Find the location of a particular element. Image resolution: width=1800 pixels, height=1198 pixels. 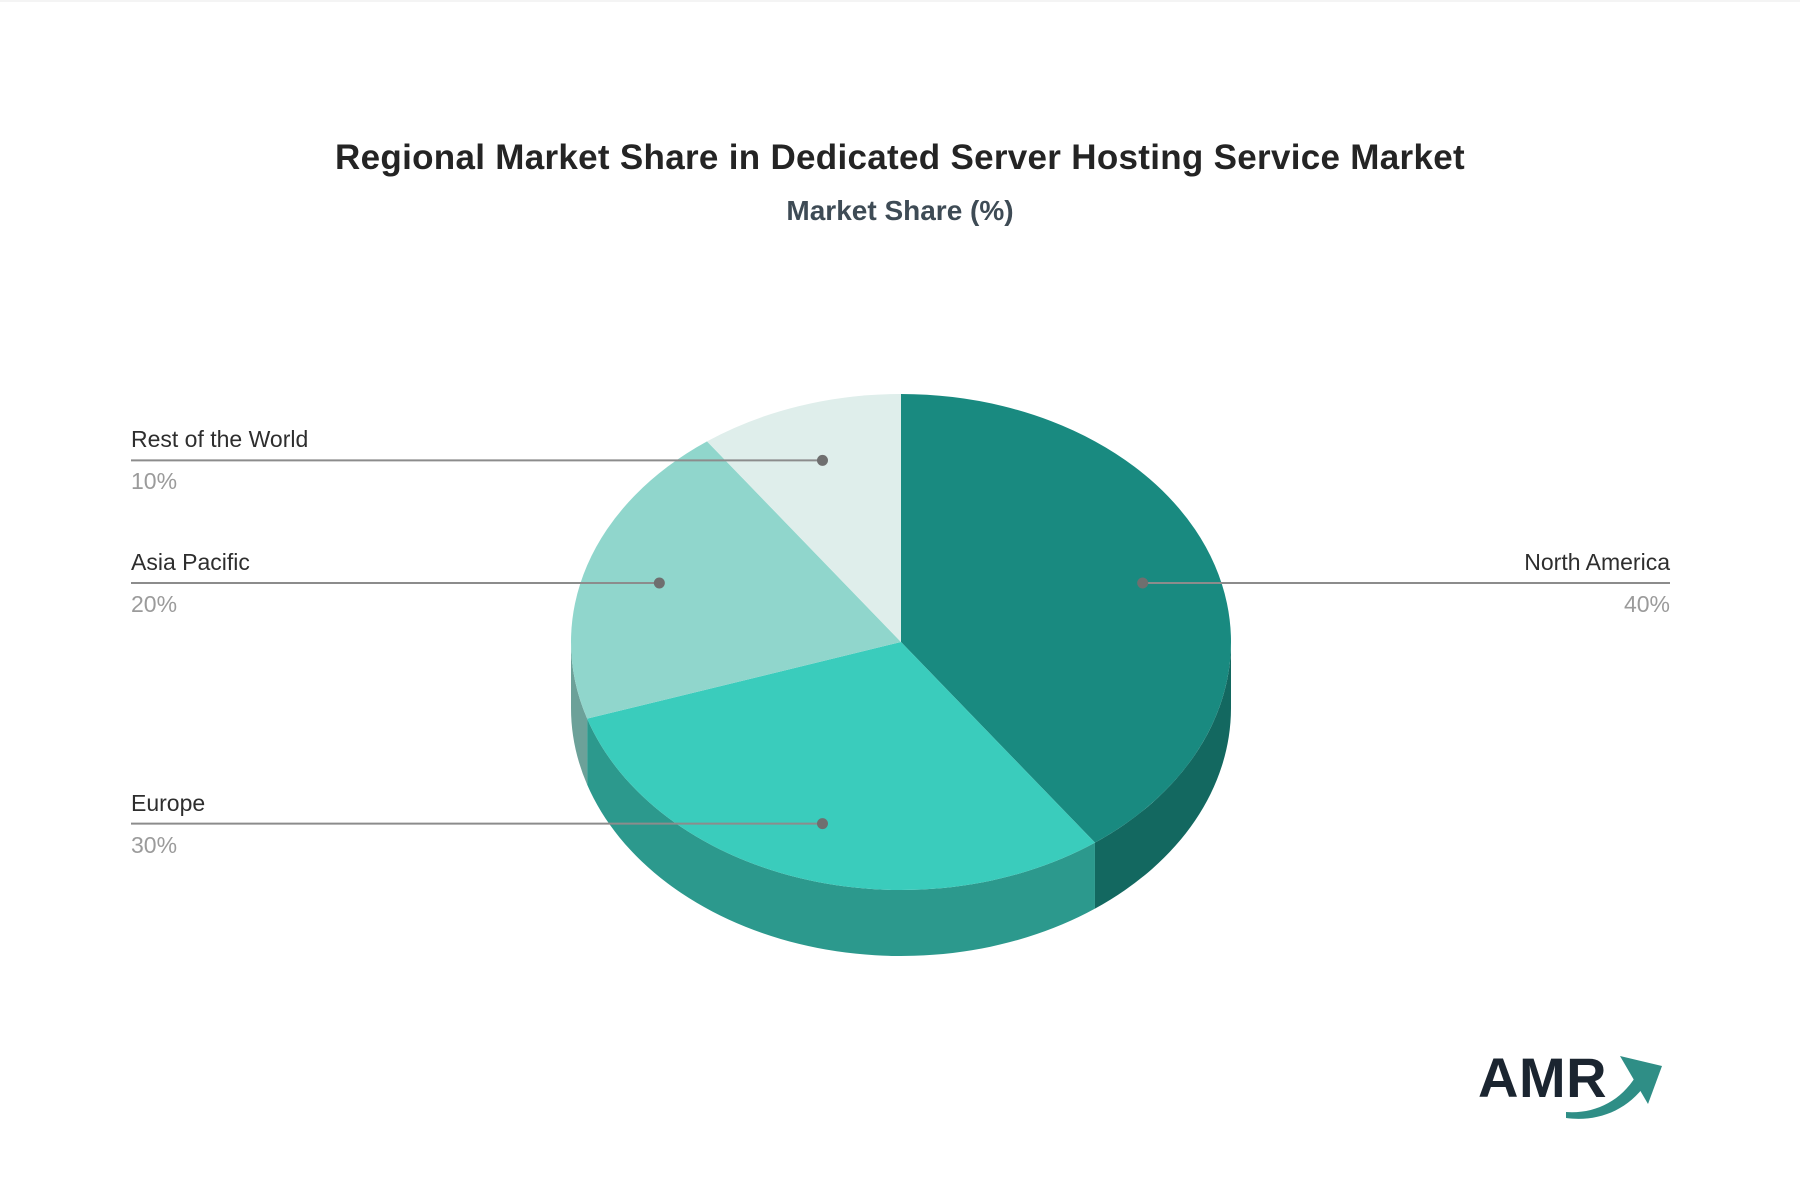

slice-label-text: Europe is located at coordinates (168, 802).